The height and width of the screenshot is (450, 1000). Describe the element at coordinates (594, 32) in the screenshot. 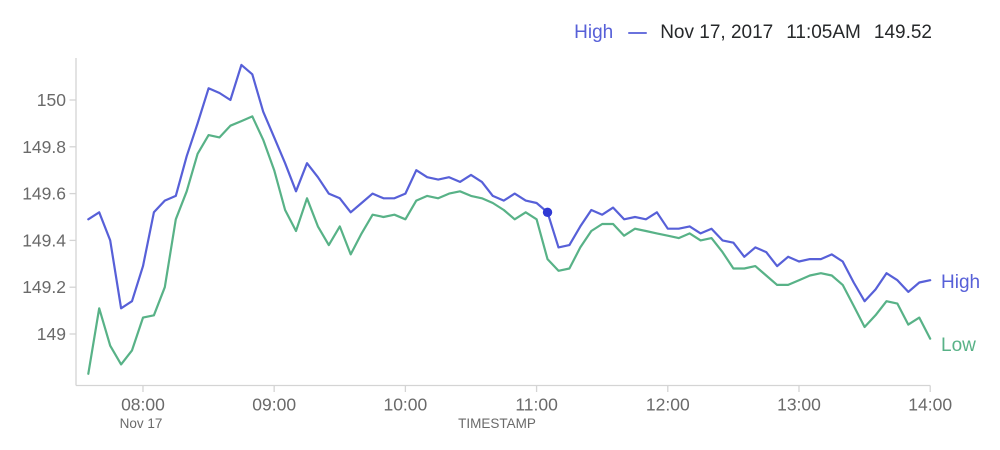

I see `legend-series-name: High` at that location.